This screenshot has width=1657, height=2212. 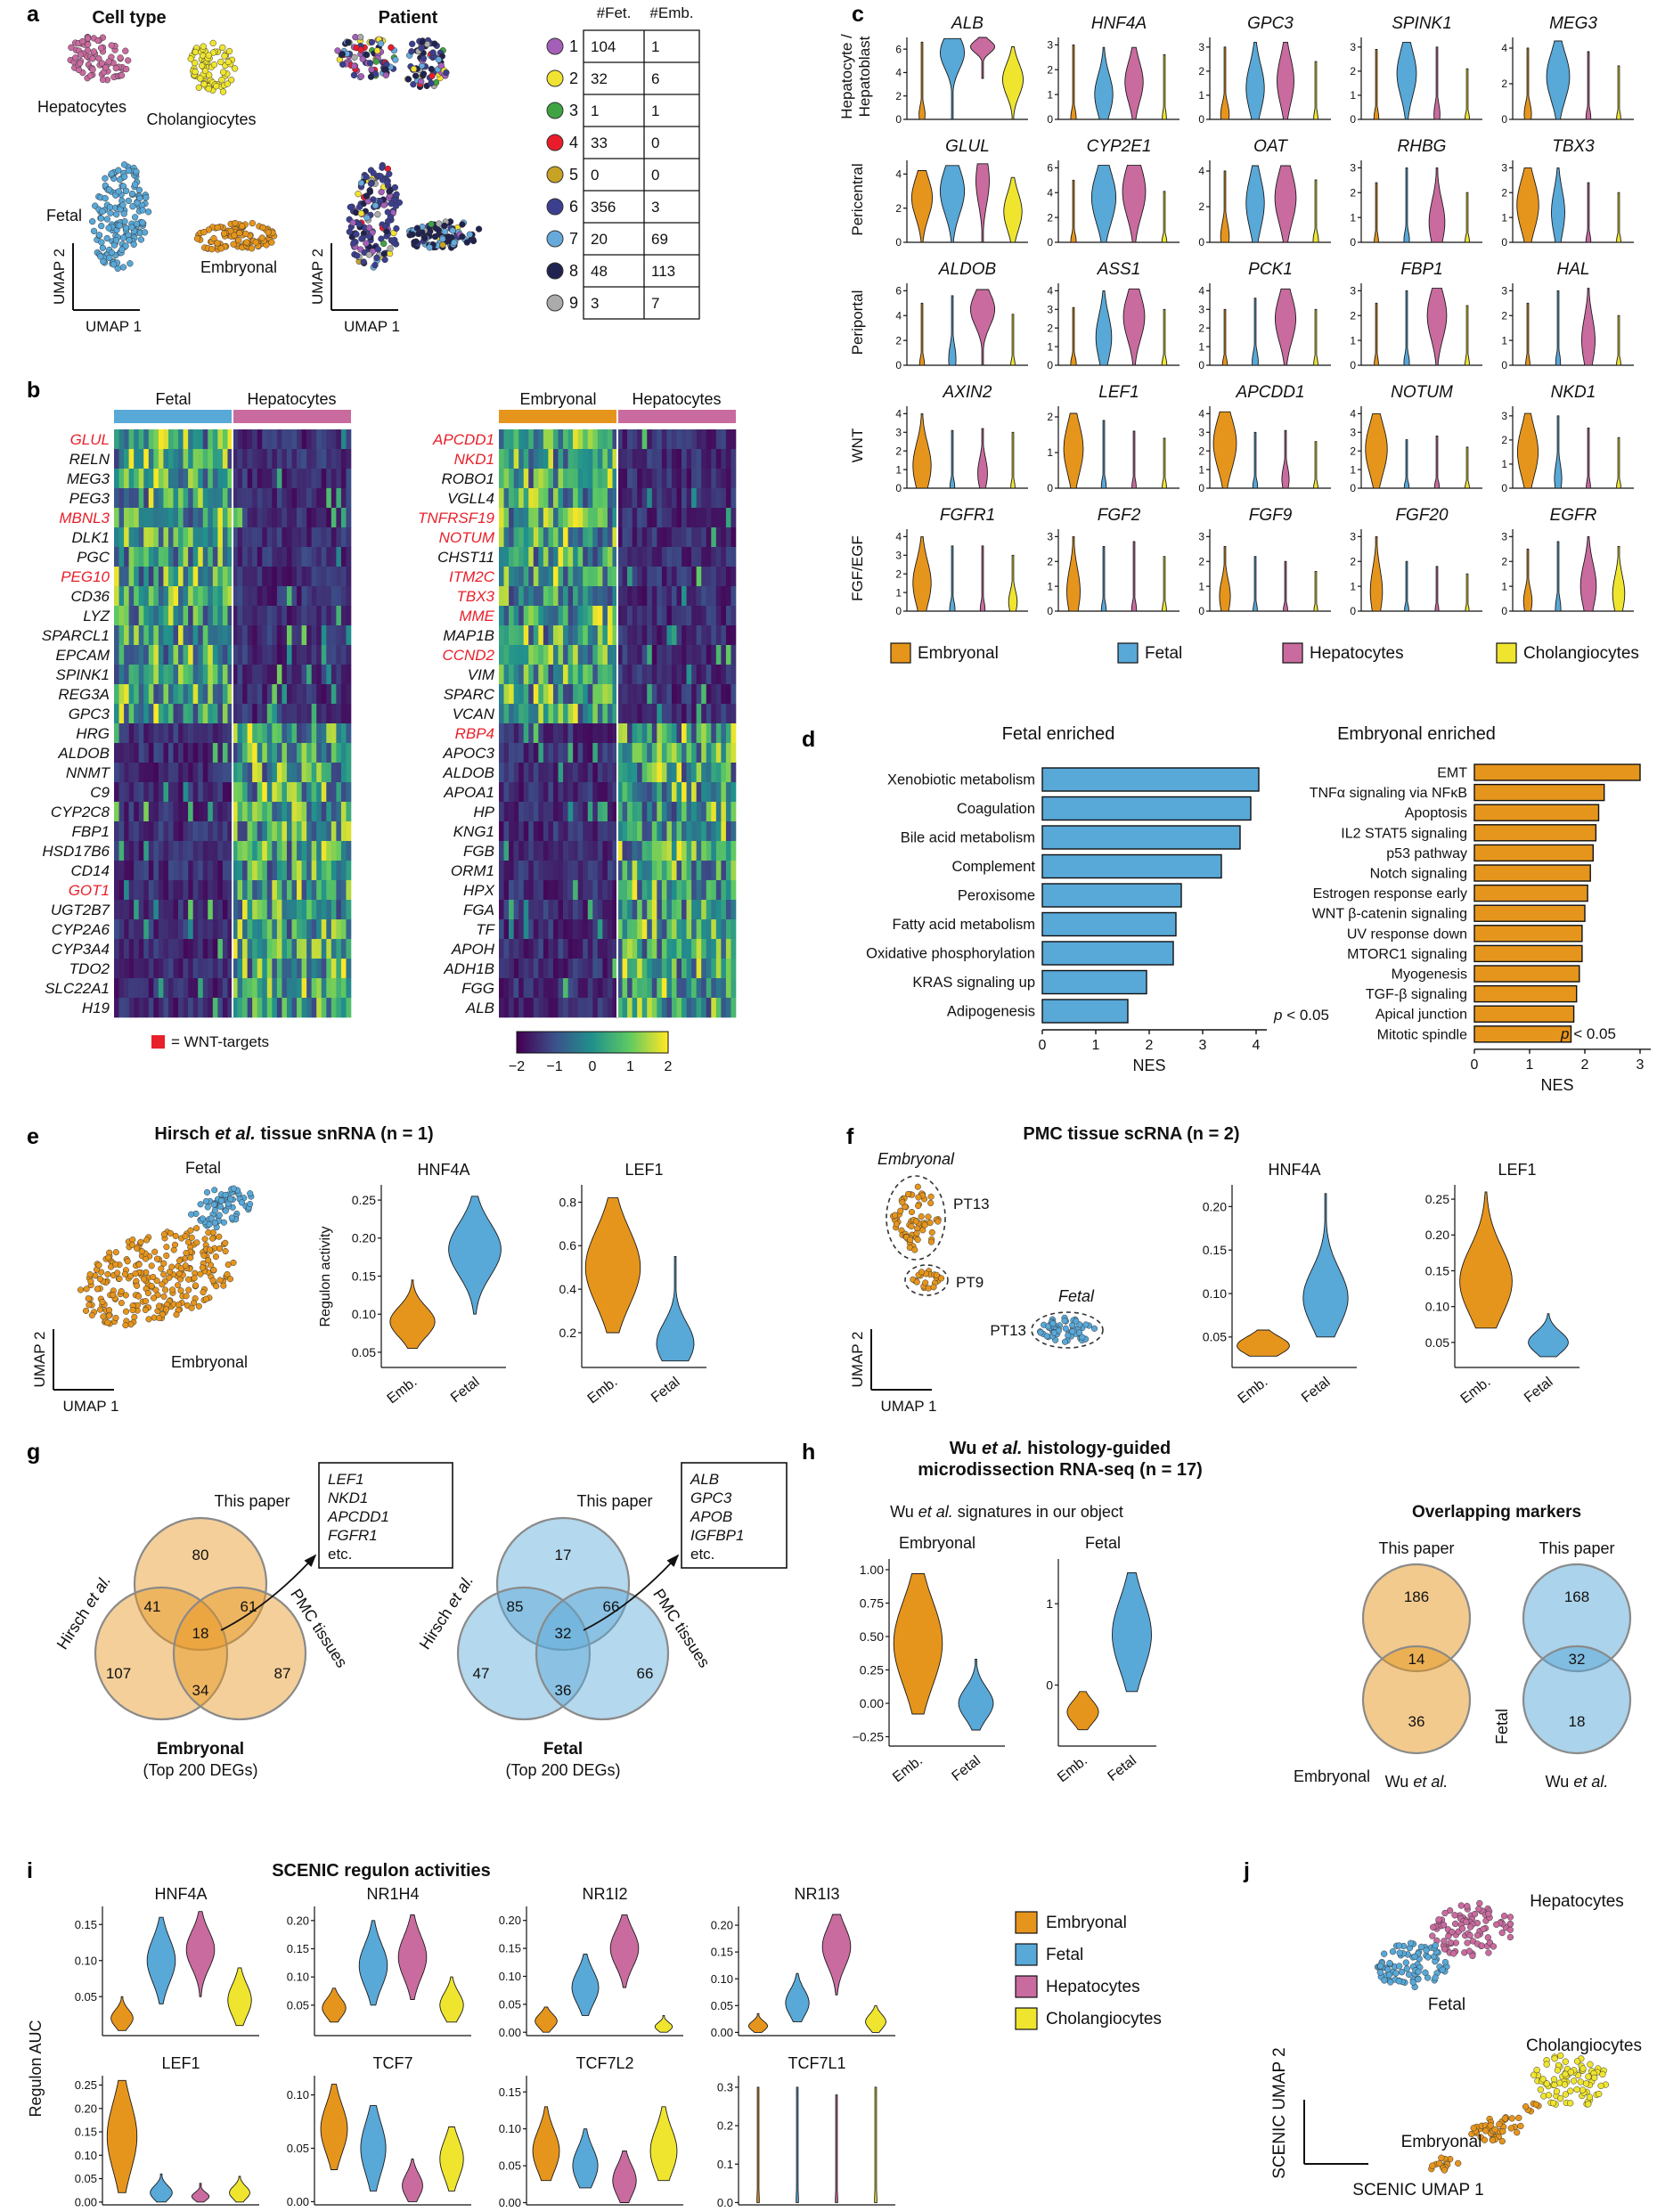 What do you see at coordinates (1203, 1045) in the screenshot?
I see `x-tick-label: 3` at bounding box center [1203, 1045].